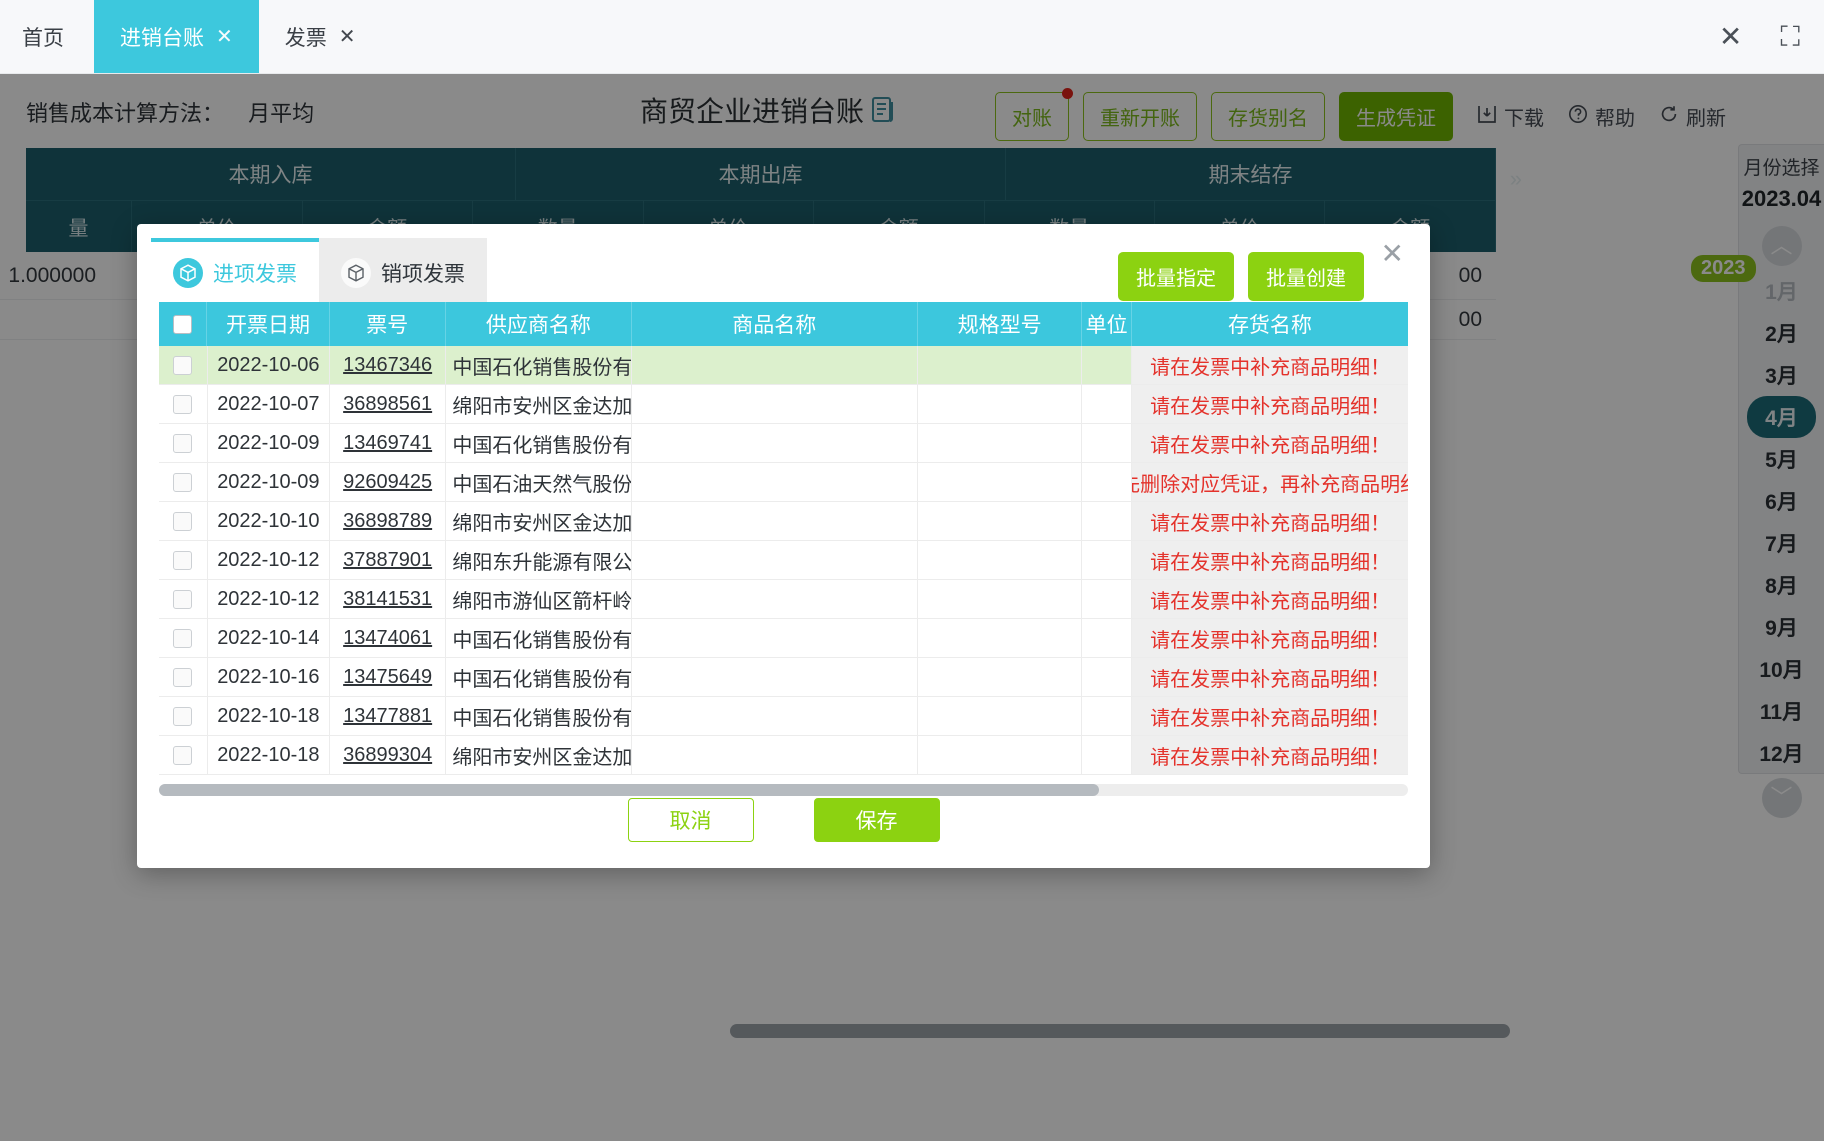 The width and height of the screenshot is (1824, 1141). Describe the element at coordinates (1515, 178) in the screenshot. I see `collapse-panel-icon: »` at that location.